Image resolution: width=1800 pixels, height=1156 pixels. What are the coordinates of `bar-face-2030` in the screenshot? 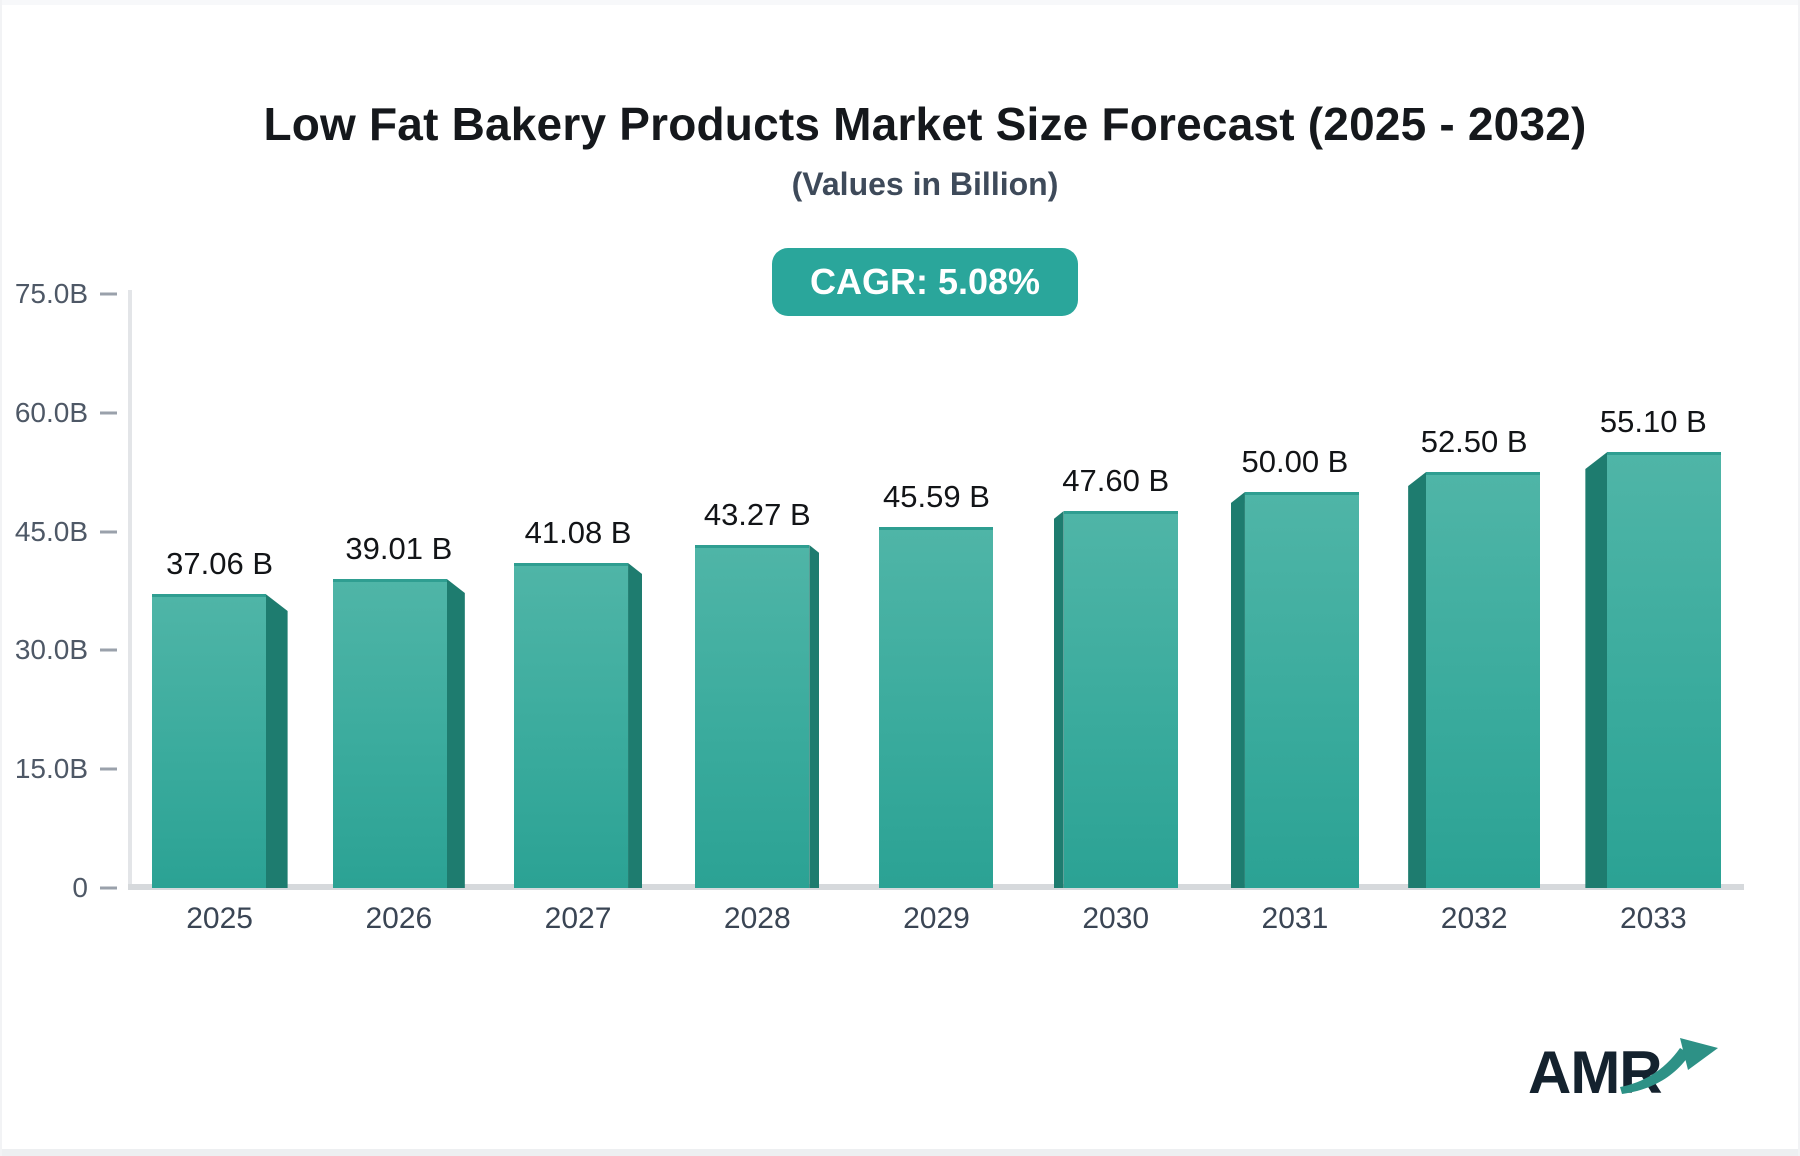 It's located at (1120, 699).